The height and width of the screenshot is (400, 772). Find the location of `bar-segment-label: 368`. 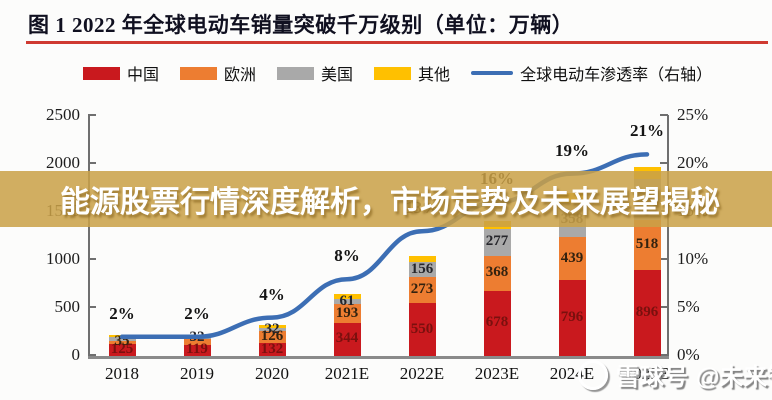

bar-segment-label: 368 is located at coordinates (497, 272).